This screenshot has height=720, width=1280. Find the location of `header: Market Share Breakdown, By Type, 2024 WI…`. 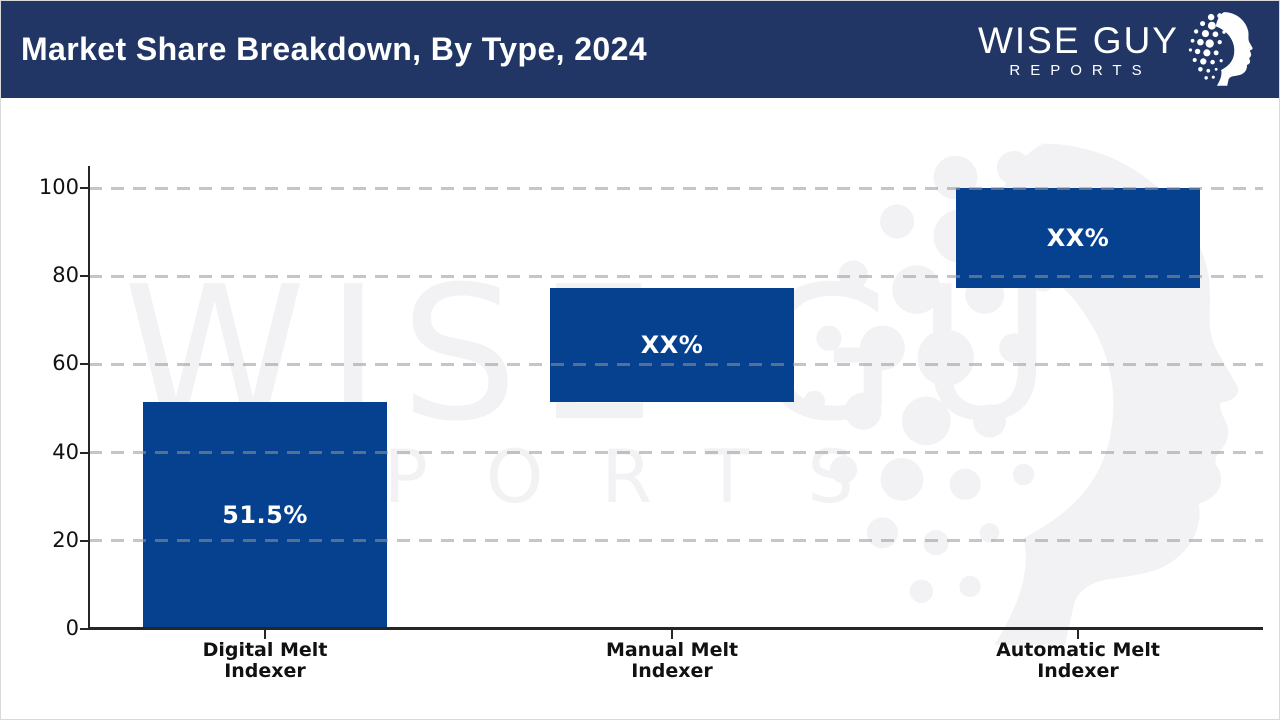

header: Market Share Breakdown, By Type, 2024 WI… is located at coordinates (640, 49).